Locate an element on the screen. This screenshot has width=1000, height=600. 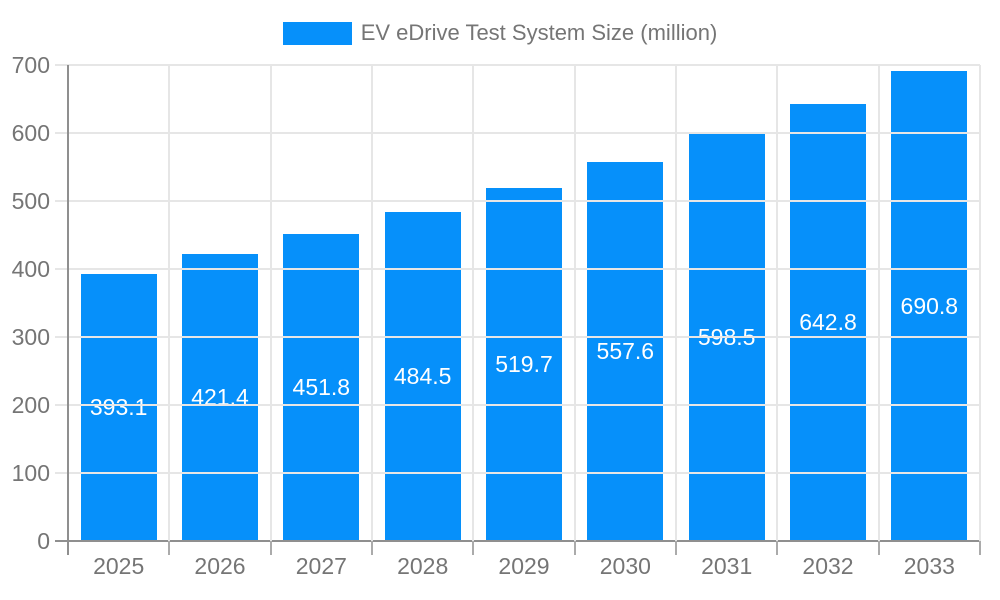
y-axis-tick-label: 200 is located at coordinates (30, 405).